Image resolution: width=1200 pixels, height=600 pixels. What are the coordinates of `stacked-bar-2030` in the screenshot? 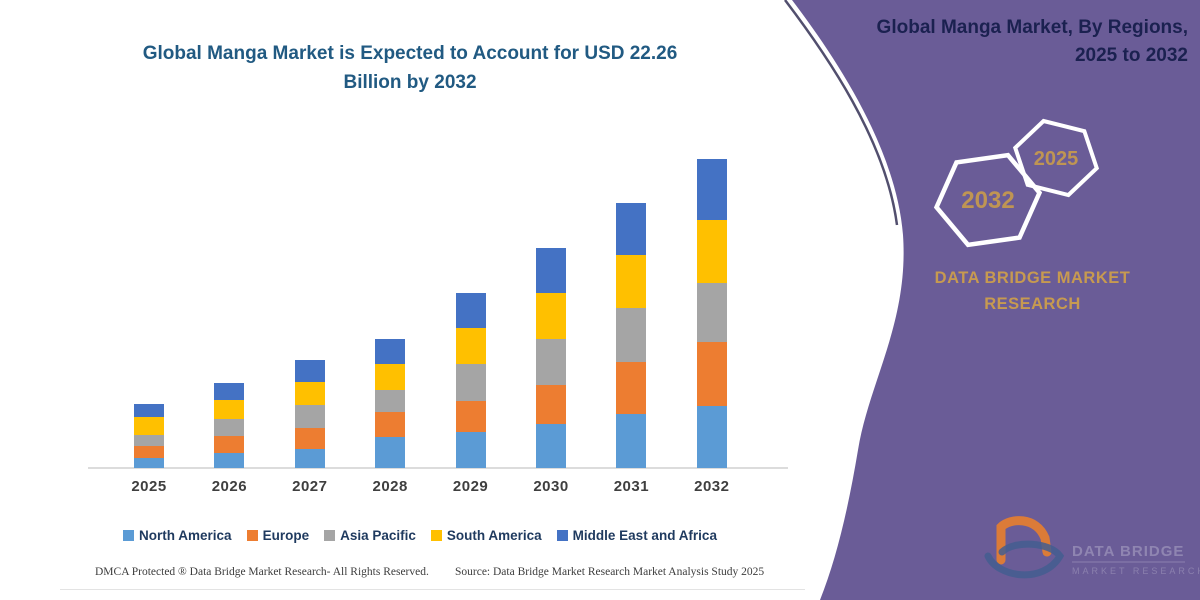 It's located at (551, 358).